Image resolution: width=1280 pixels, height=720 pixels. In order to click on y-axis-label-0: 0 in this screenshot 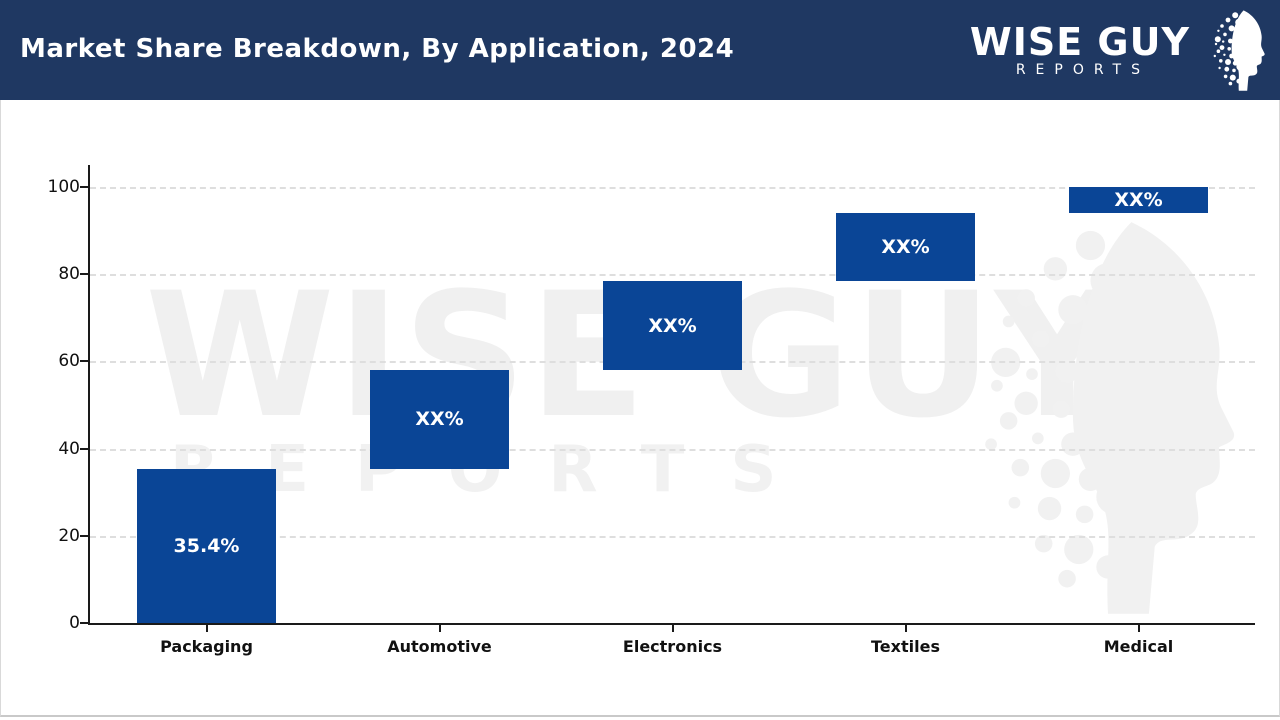, I will do `click(74, 623)`.